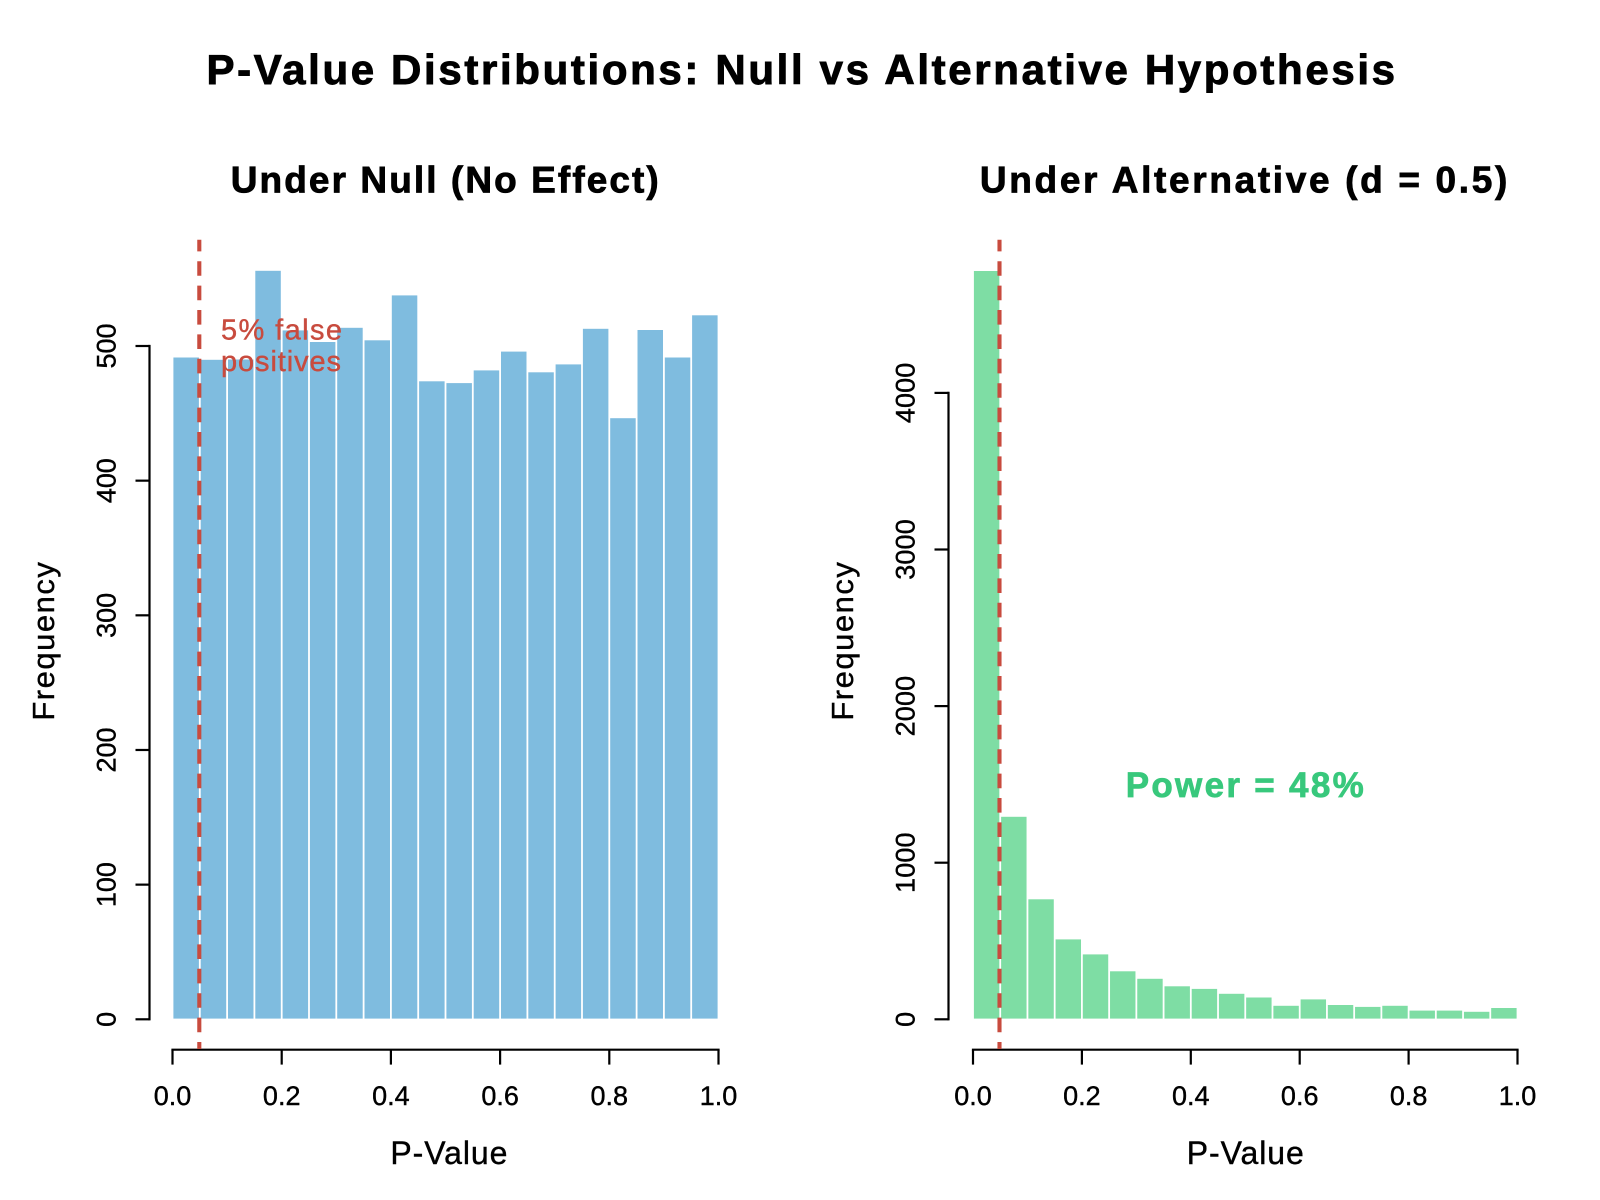 This screenshot has height=1200, width=1600. What do you see at coordinates (1245, 785) in the screenshot?
I see `svg-text: Power = 48%` at bounding box center [1245, 785].